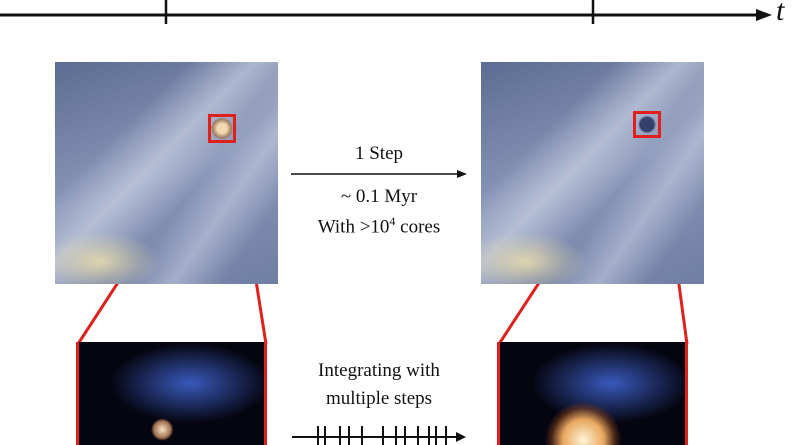 This screenshot has width=800, height=445. I want to click on integrating-label-line1: Integrating with, so click(379, 370).